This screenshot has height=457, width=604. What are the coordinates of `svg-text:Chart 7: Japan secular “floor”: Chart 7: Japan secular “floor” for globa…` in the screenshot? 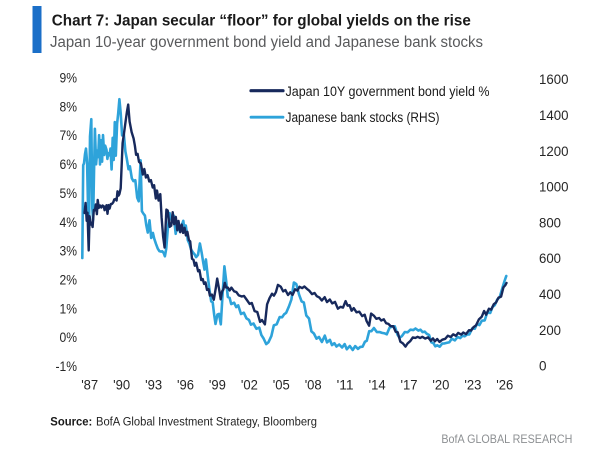 It's located at (261, 21).